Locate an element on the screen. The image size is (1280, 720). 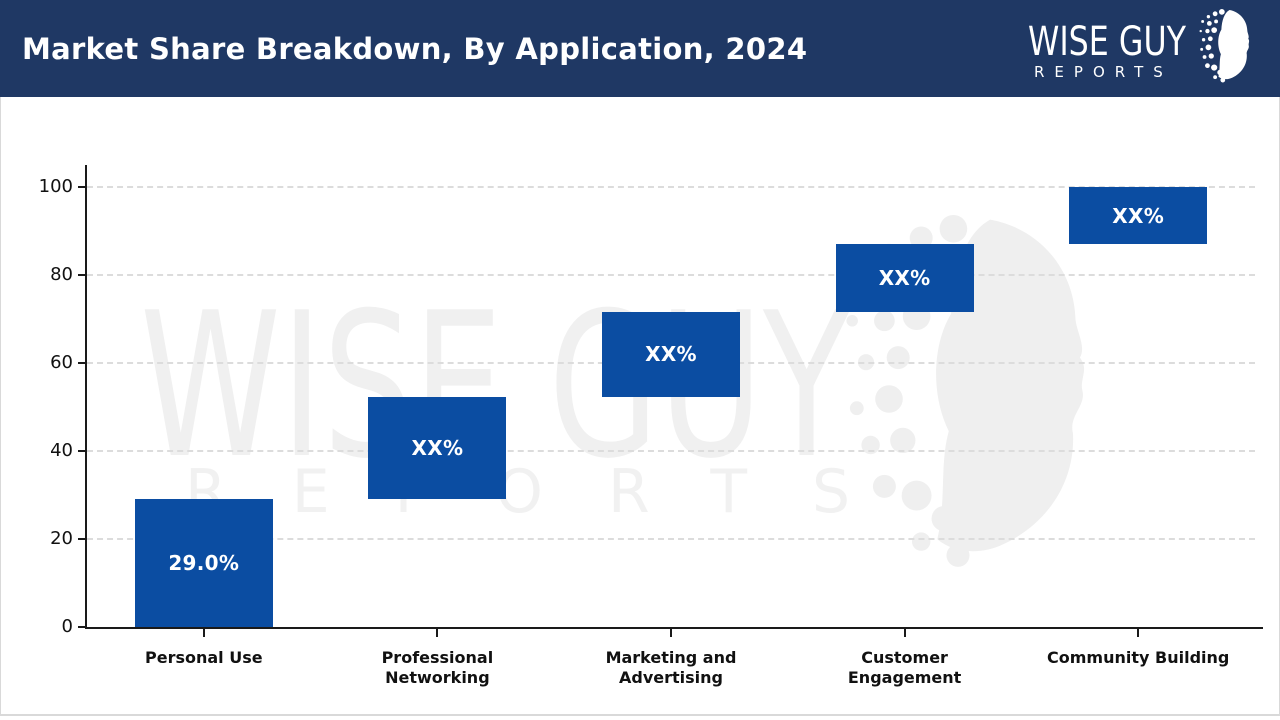
category-label-2: Marketing and Advertising is located at coordinates (671, 667).